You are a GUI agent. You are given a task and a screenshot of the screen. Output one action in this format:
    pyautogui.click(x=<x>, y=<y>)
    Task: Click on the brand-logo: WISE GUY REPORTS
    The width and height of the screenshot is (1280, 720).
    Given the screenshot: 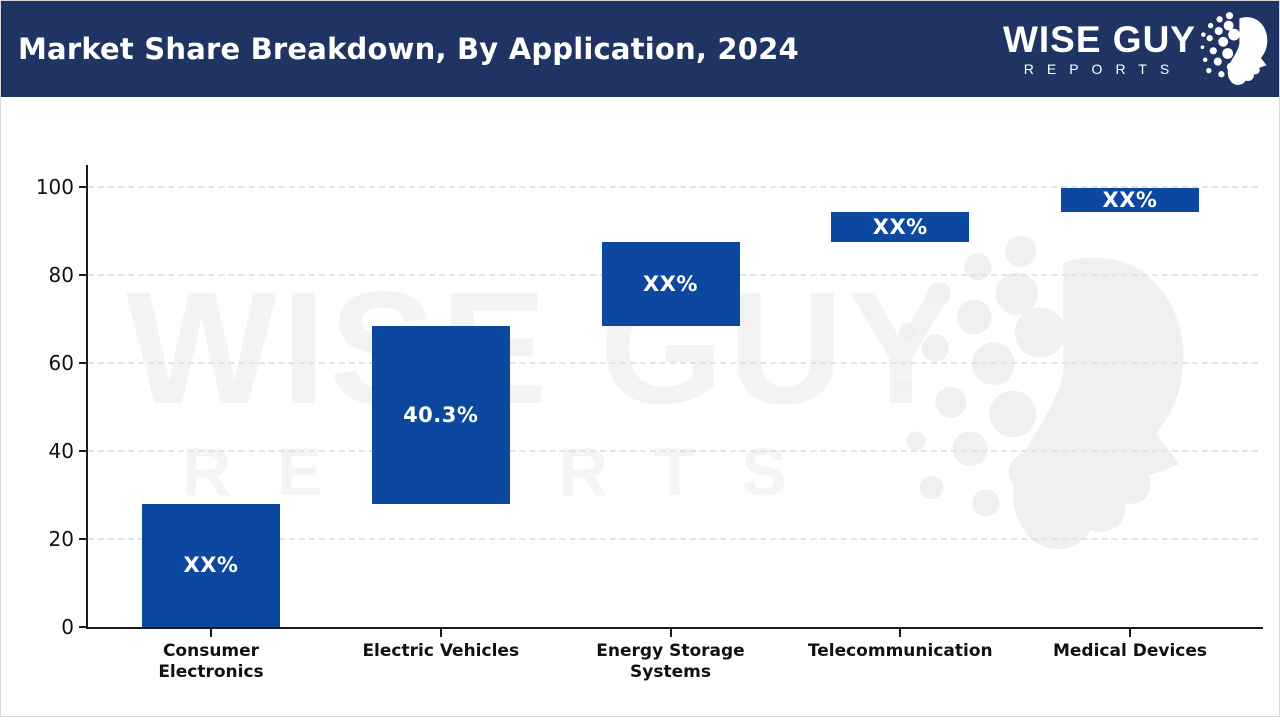 What is the action you would take?
    pyautogui.click(x=1136, y=49)
    